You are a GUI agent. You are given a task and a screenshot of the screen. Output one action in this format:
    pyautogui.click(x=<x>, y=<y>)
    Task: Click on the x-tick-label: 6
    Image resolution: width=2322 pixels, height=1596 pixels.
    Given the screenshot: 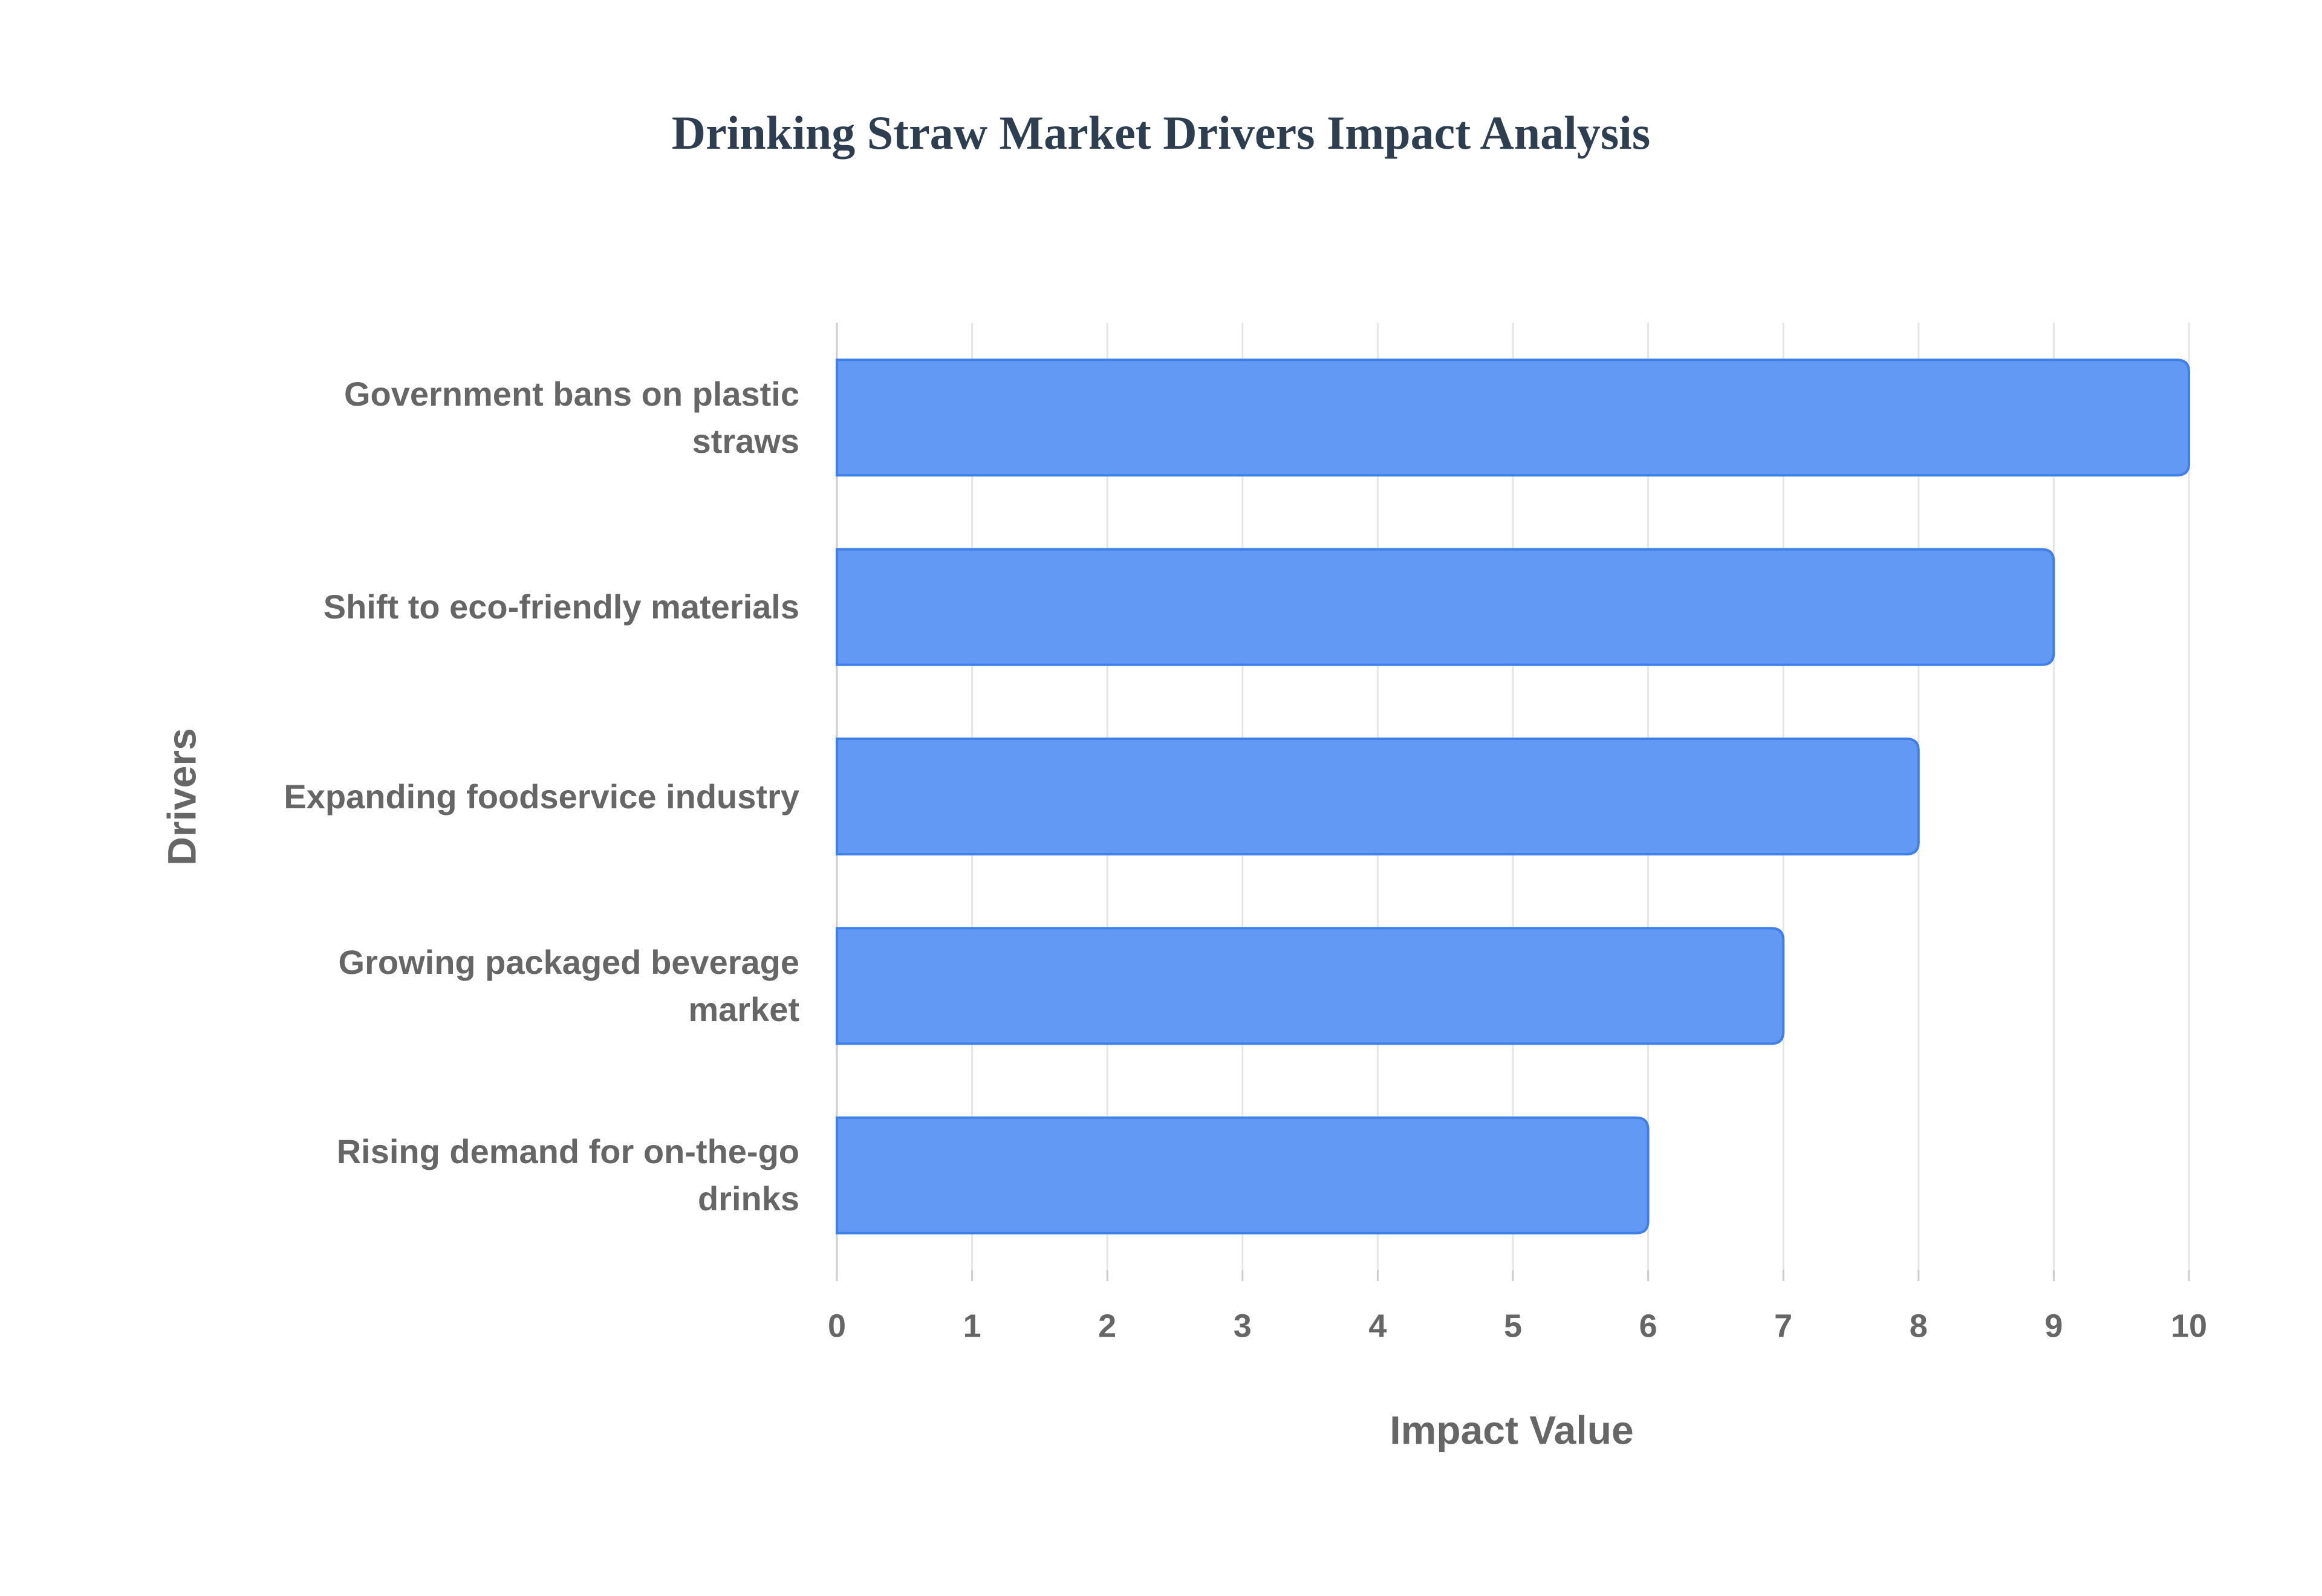 What is the action you would take?
    pyautogui.click(x=1648, y=1326)
    